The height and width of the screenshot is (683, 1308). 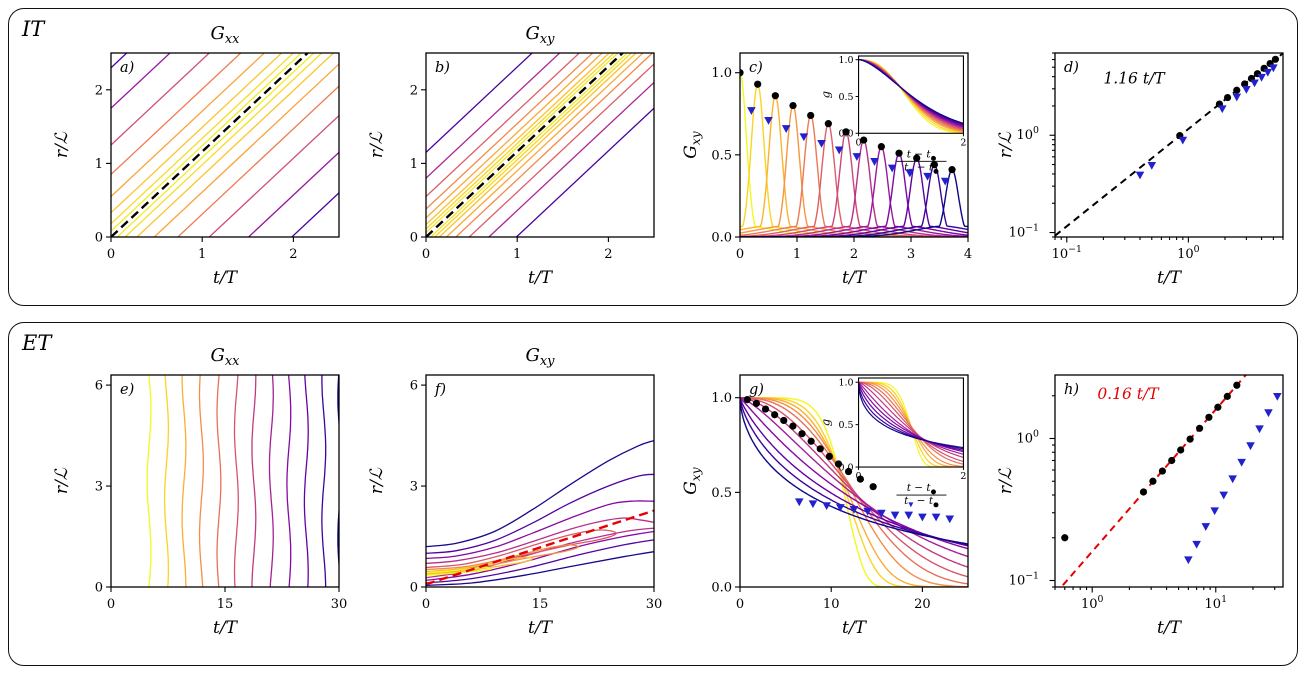 What do you see at coordinates (968, 254) in the screenshot?
I see `svg-text: 4` at bounding box center [968, 254].